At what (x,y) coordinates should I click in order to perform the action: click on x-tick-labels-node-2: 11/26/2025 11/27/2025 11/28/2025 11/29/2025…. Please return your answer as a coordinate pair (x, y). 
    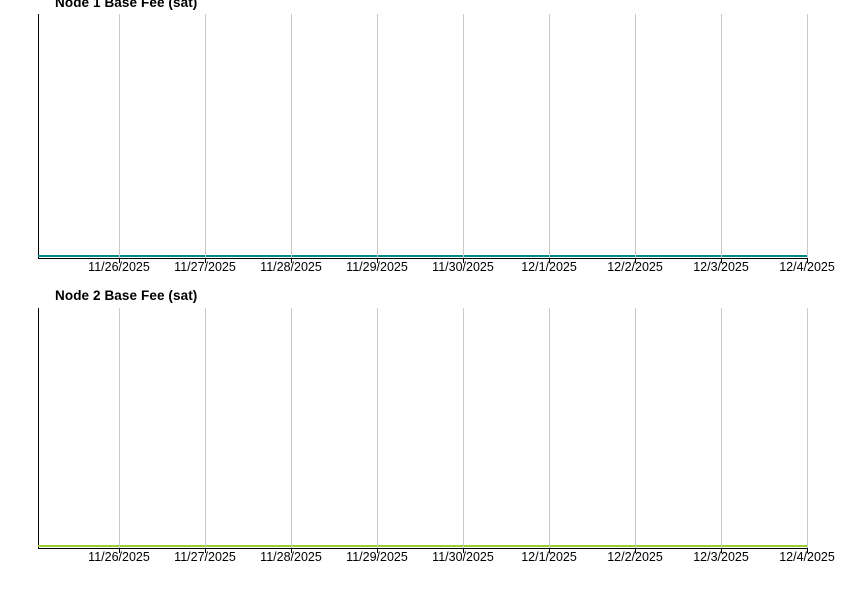
    Looking at the image, I should click on (430, 558).